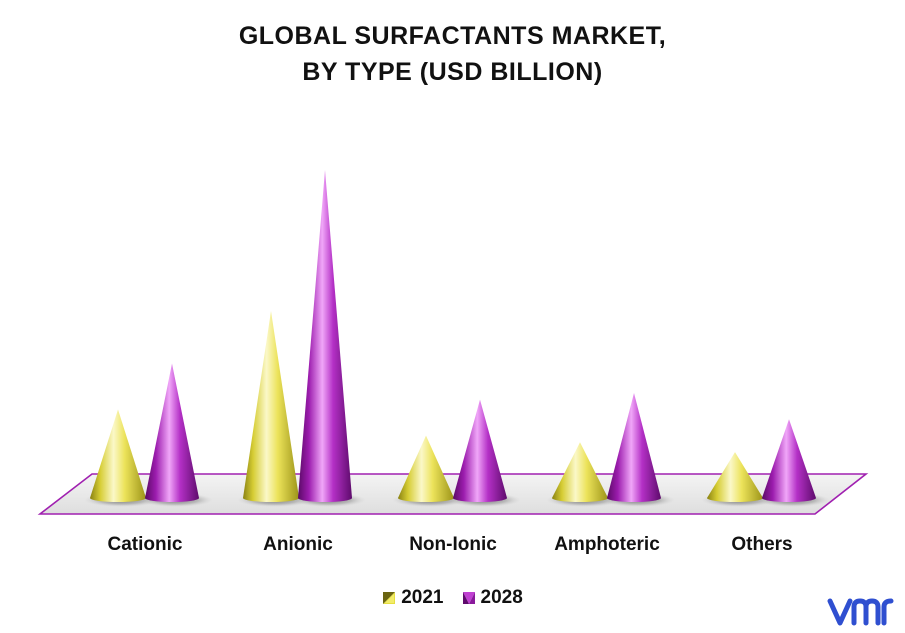  What do you see at coordinates (480, 450) in the screenshot?
I see `cone-non-ionic-2028` at bounding box center [480, 450].